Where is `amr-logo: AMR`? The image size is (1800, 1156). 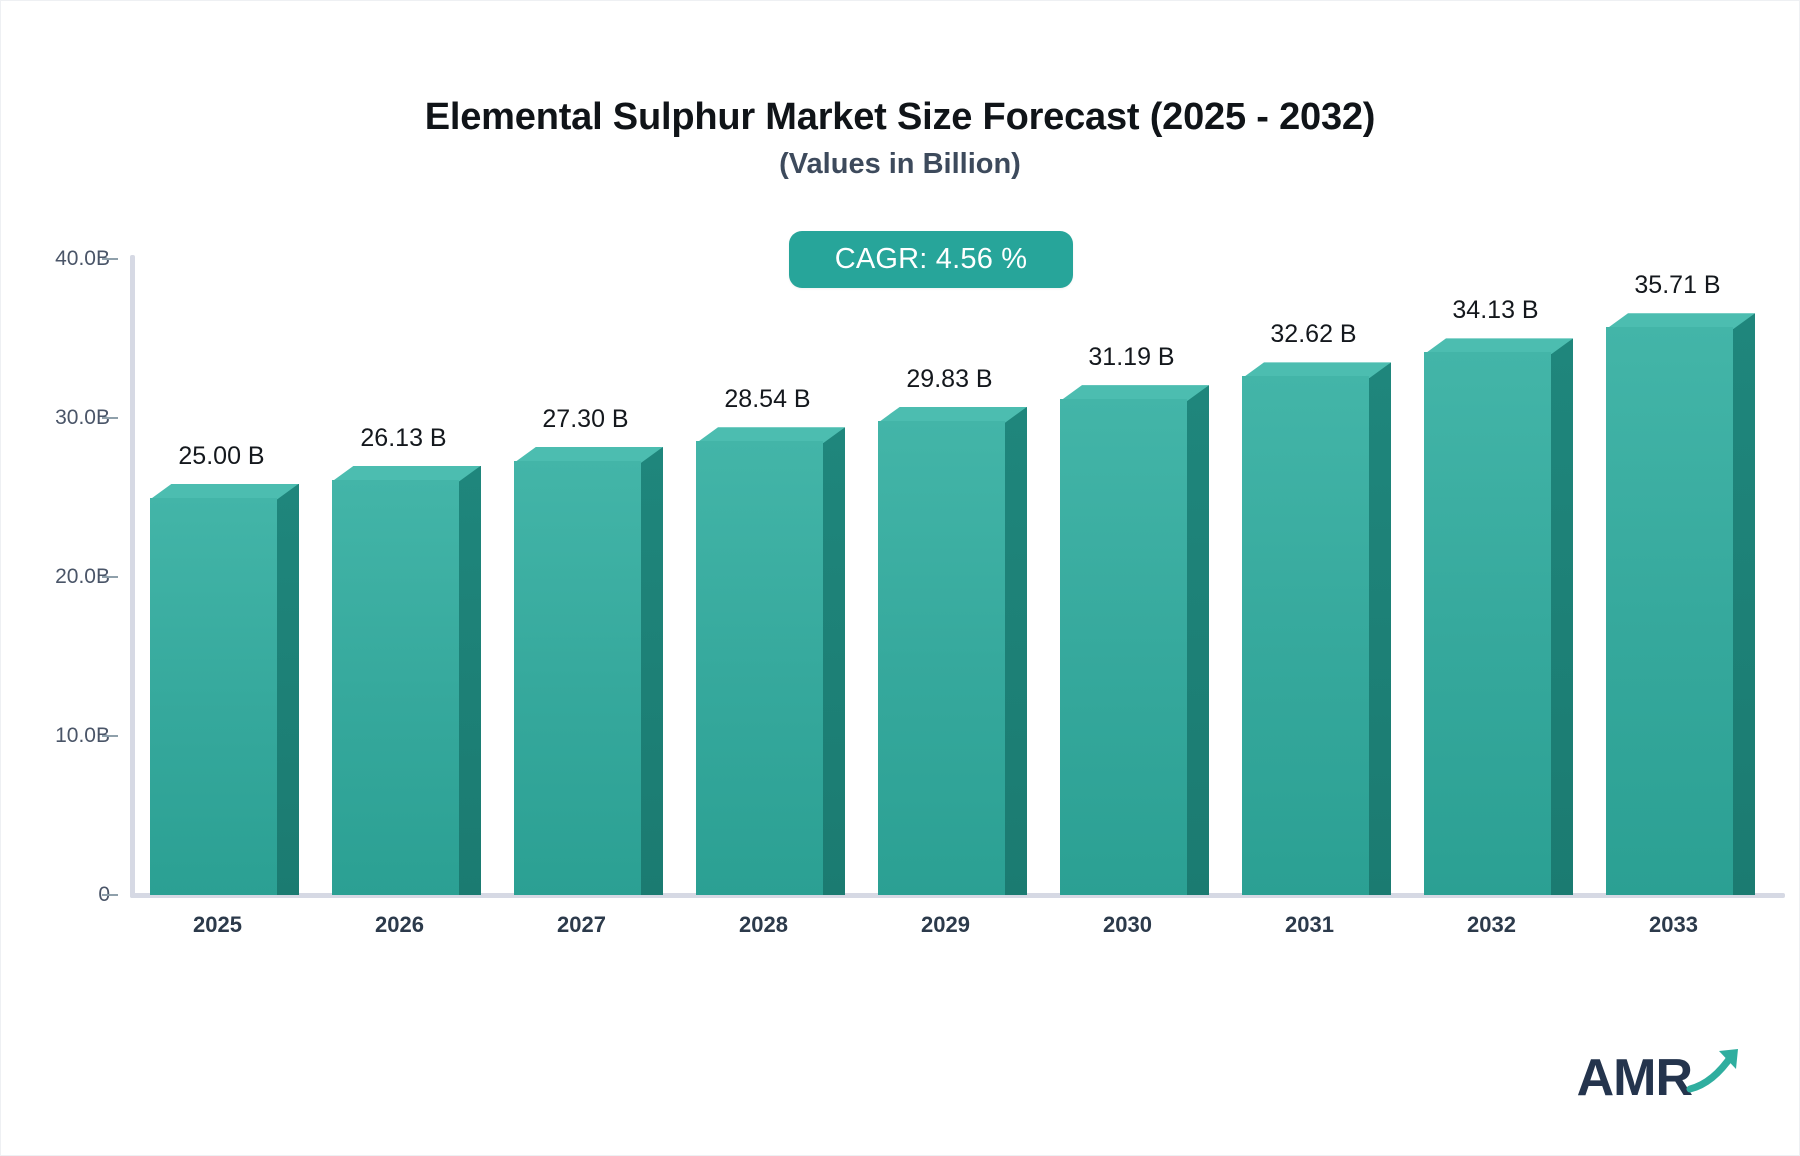 amr-logo: AMR is located at coordinates (1662, 1073).